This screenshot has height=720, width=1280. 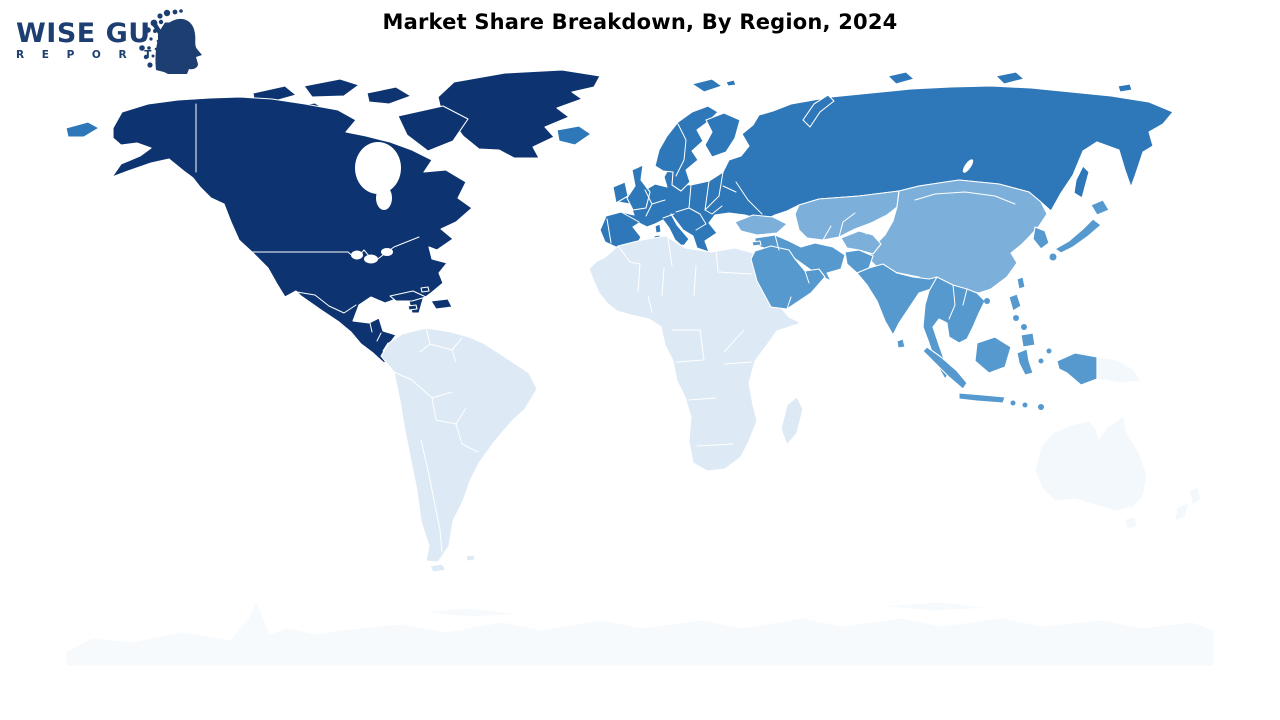 What do you see at coordinates (93, 33) in the screenshot?
I see `logo-wordmark: WISE GUY` at bounding box center [93, 33].